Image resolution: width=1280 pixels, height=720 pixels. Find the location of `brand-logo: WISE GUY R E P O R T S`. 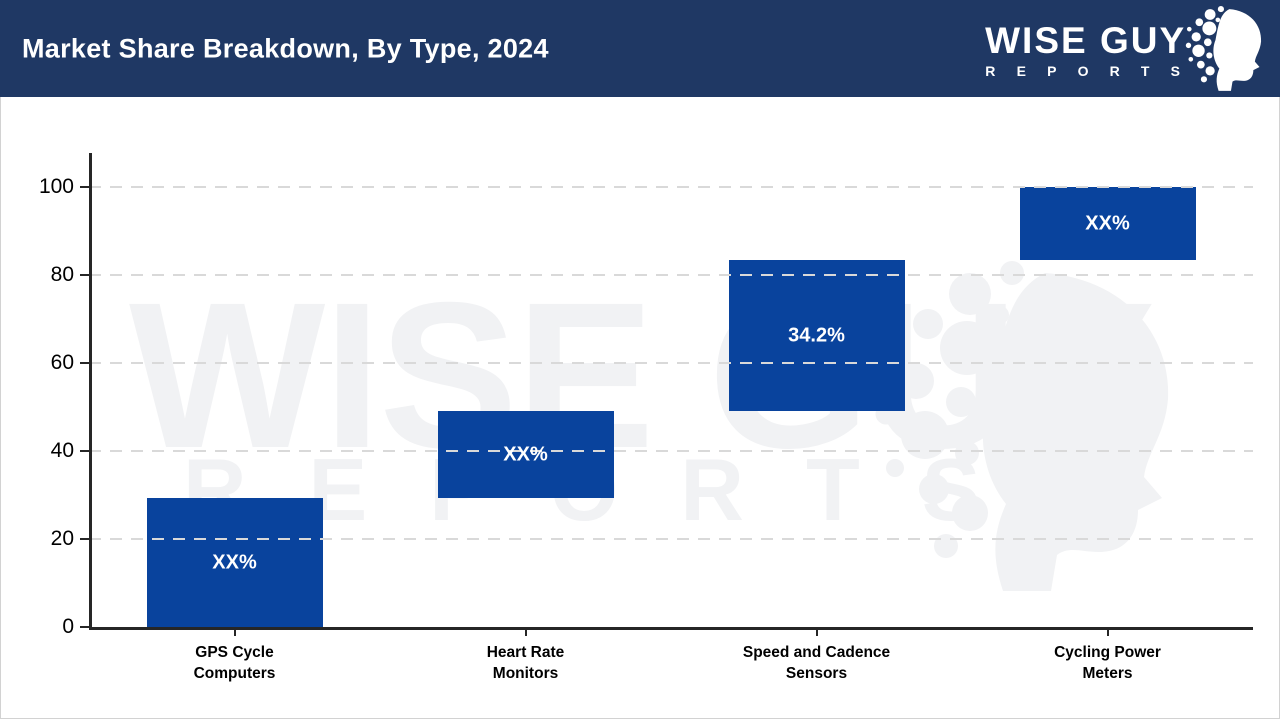

brand-logo: WISE GUY R E P O R T S is located at coordinates (1126, 50).